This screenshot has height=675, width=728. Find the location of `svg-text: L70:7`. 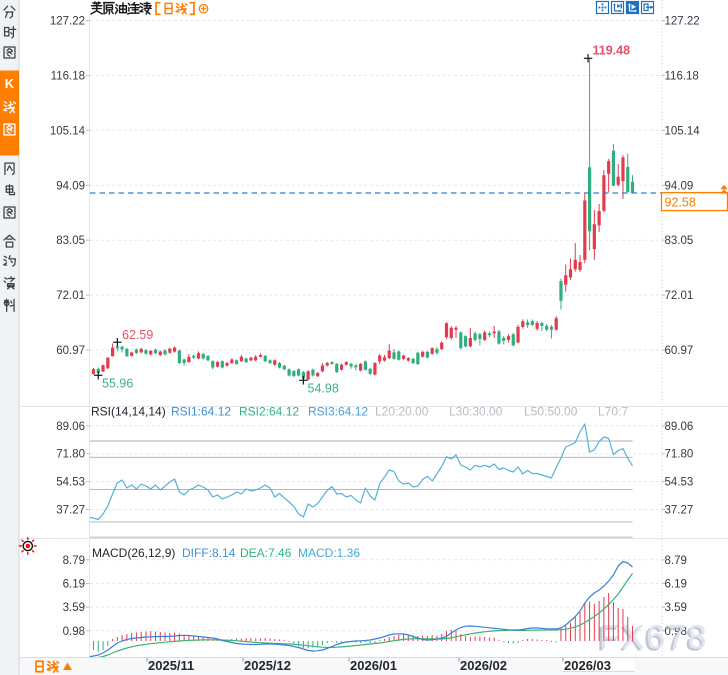

svg-text: L70:7 is located at coordinates (613, 412).